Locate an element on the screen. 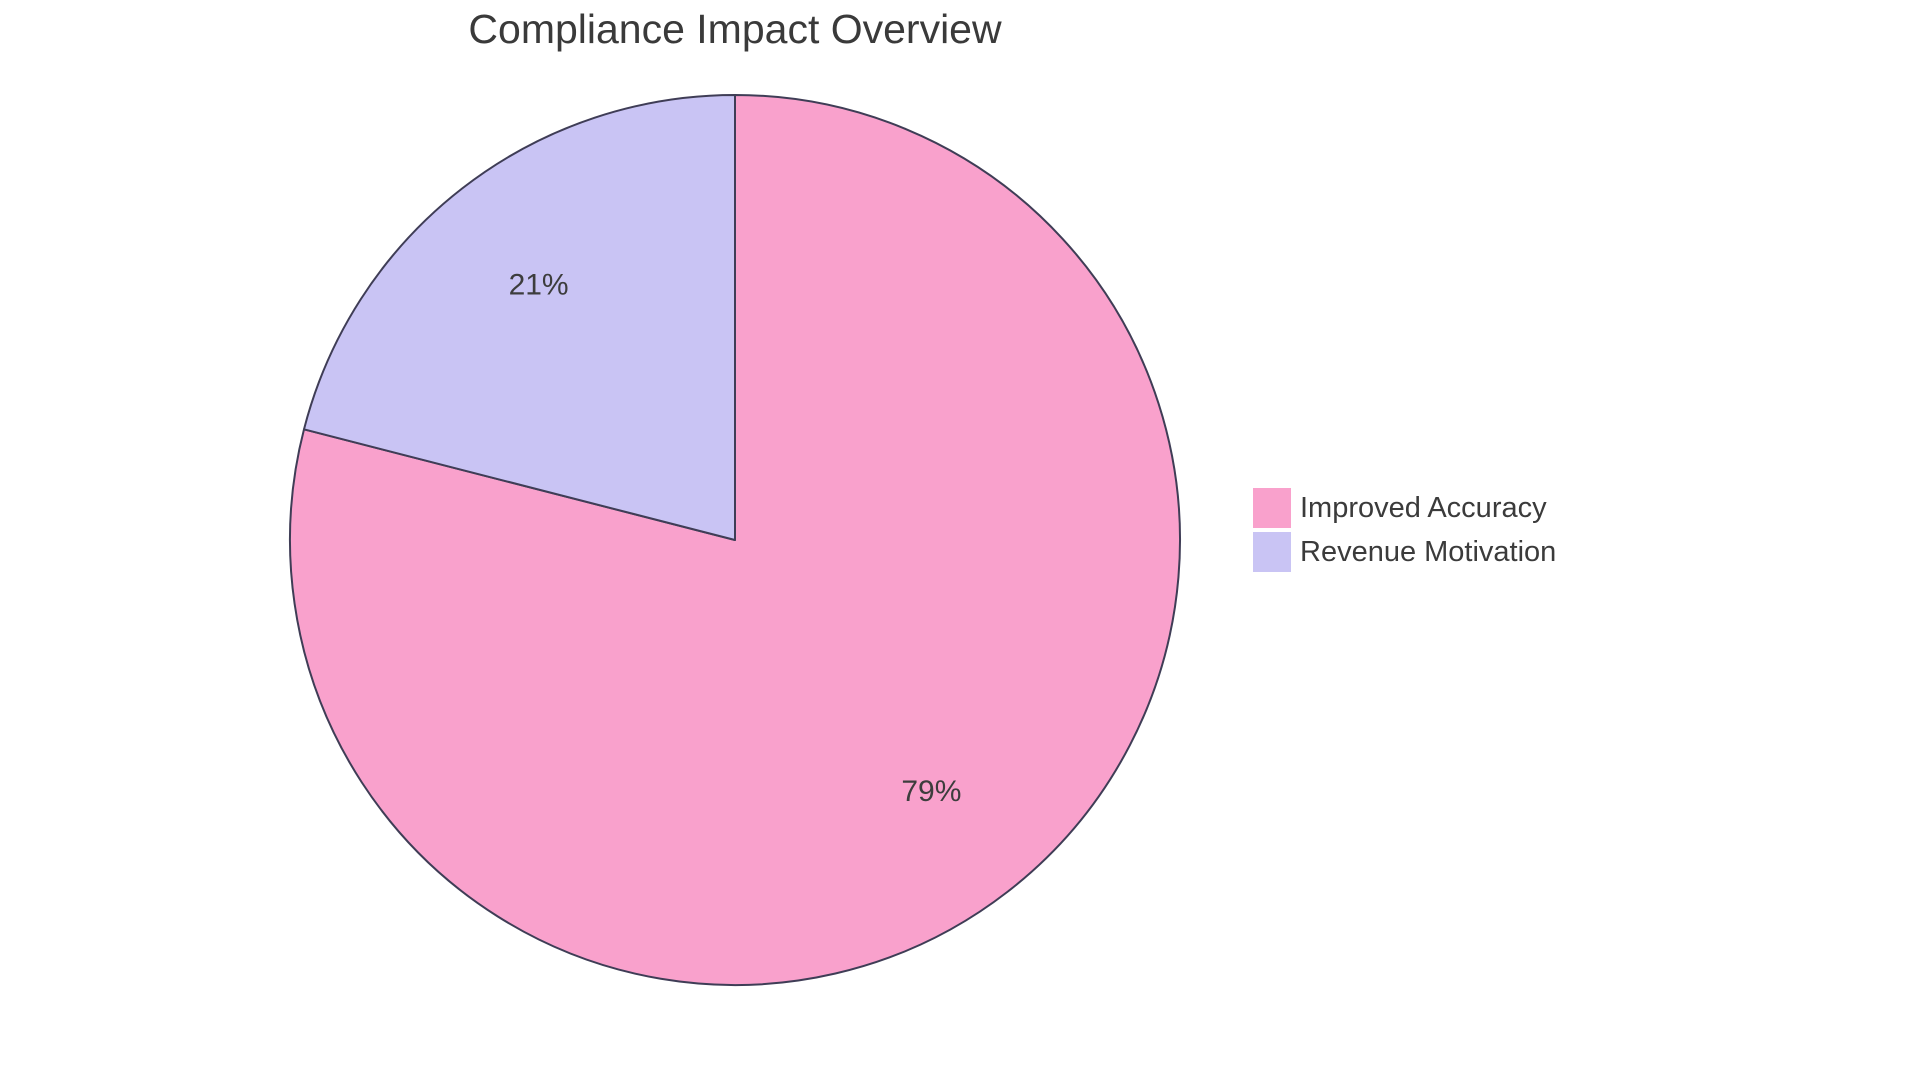  legend-label: Revenue Motivation is located at coordinates (1428, 552).